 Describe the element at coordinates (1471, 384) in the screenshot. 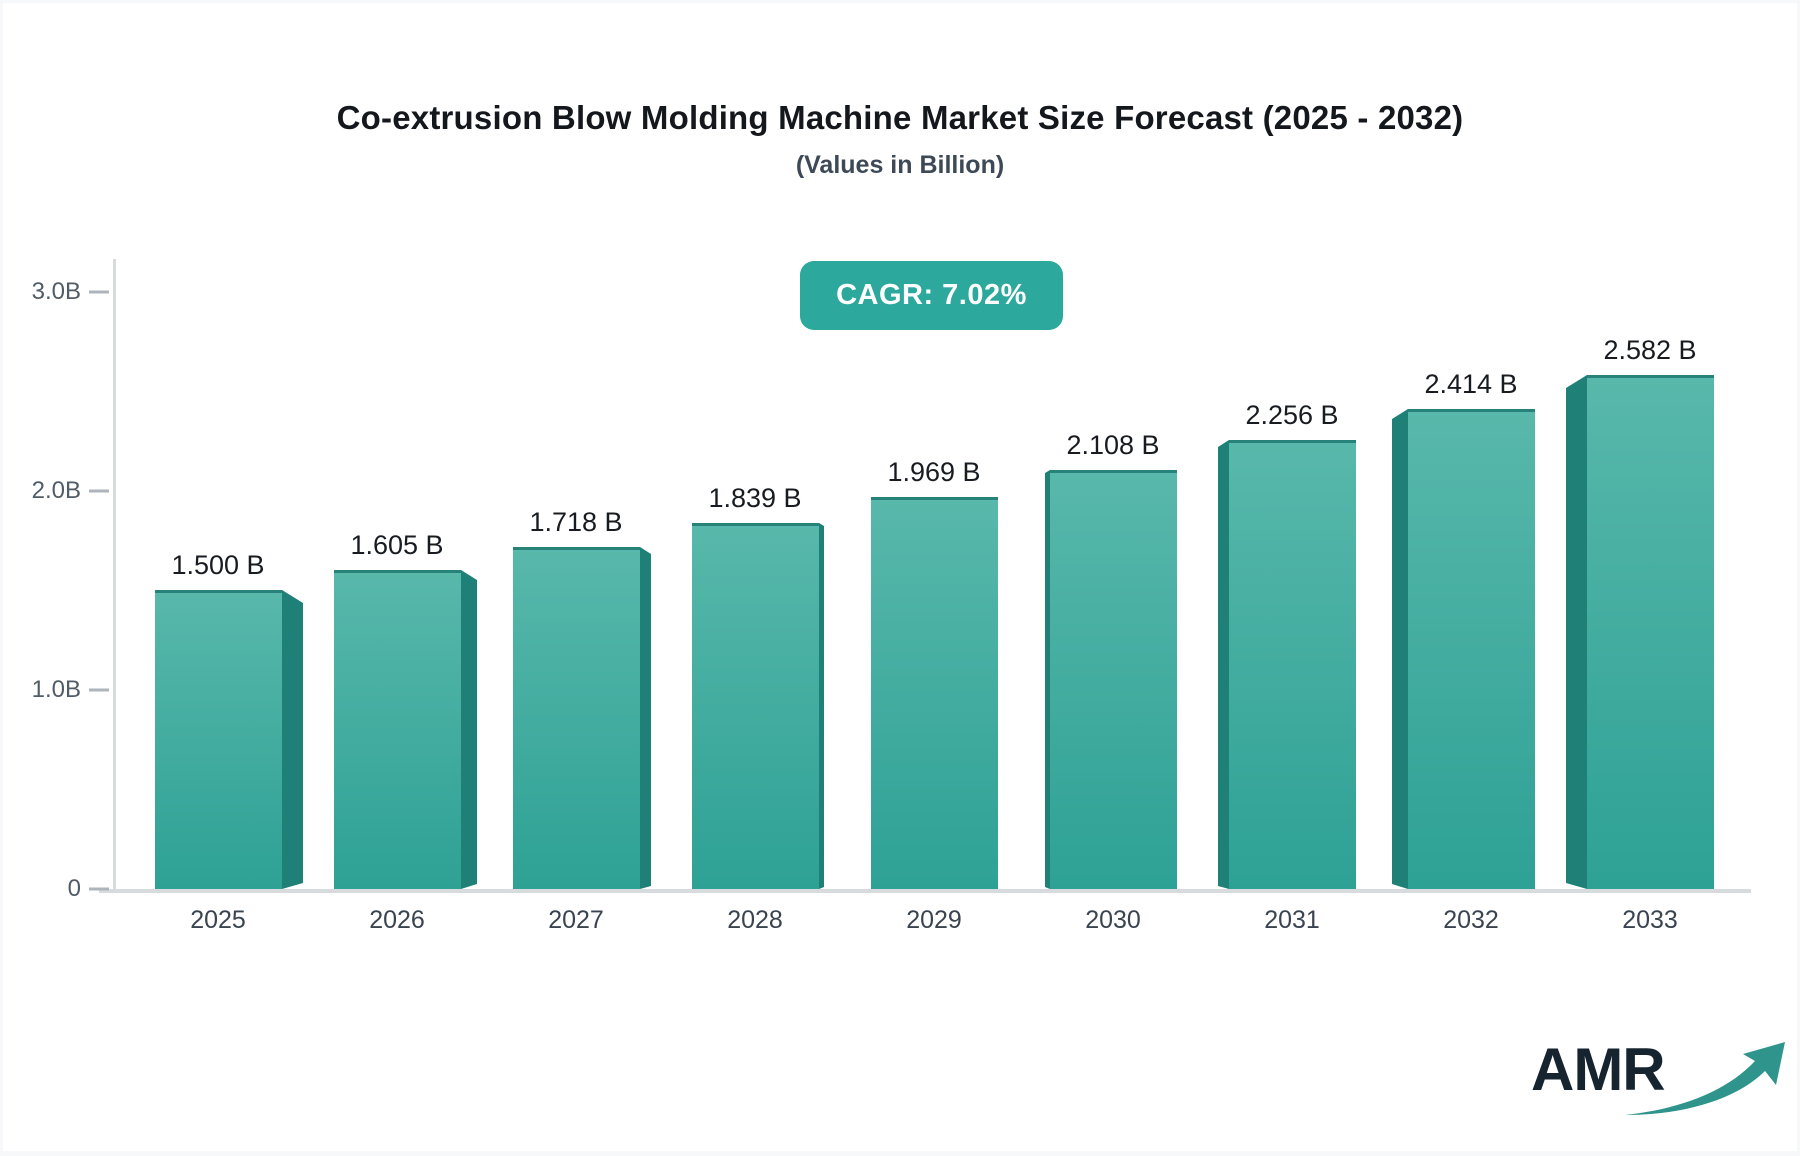

I see `bar-value-label: 2.414 B` at that location.